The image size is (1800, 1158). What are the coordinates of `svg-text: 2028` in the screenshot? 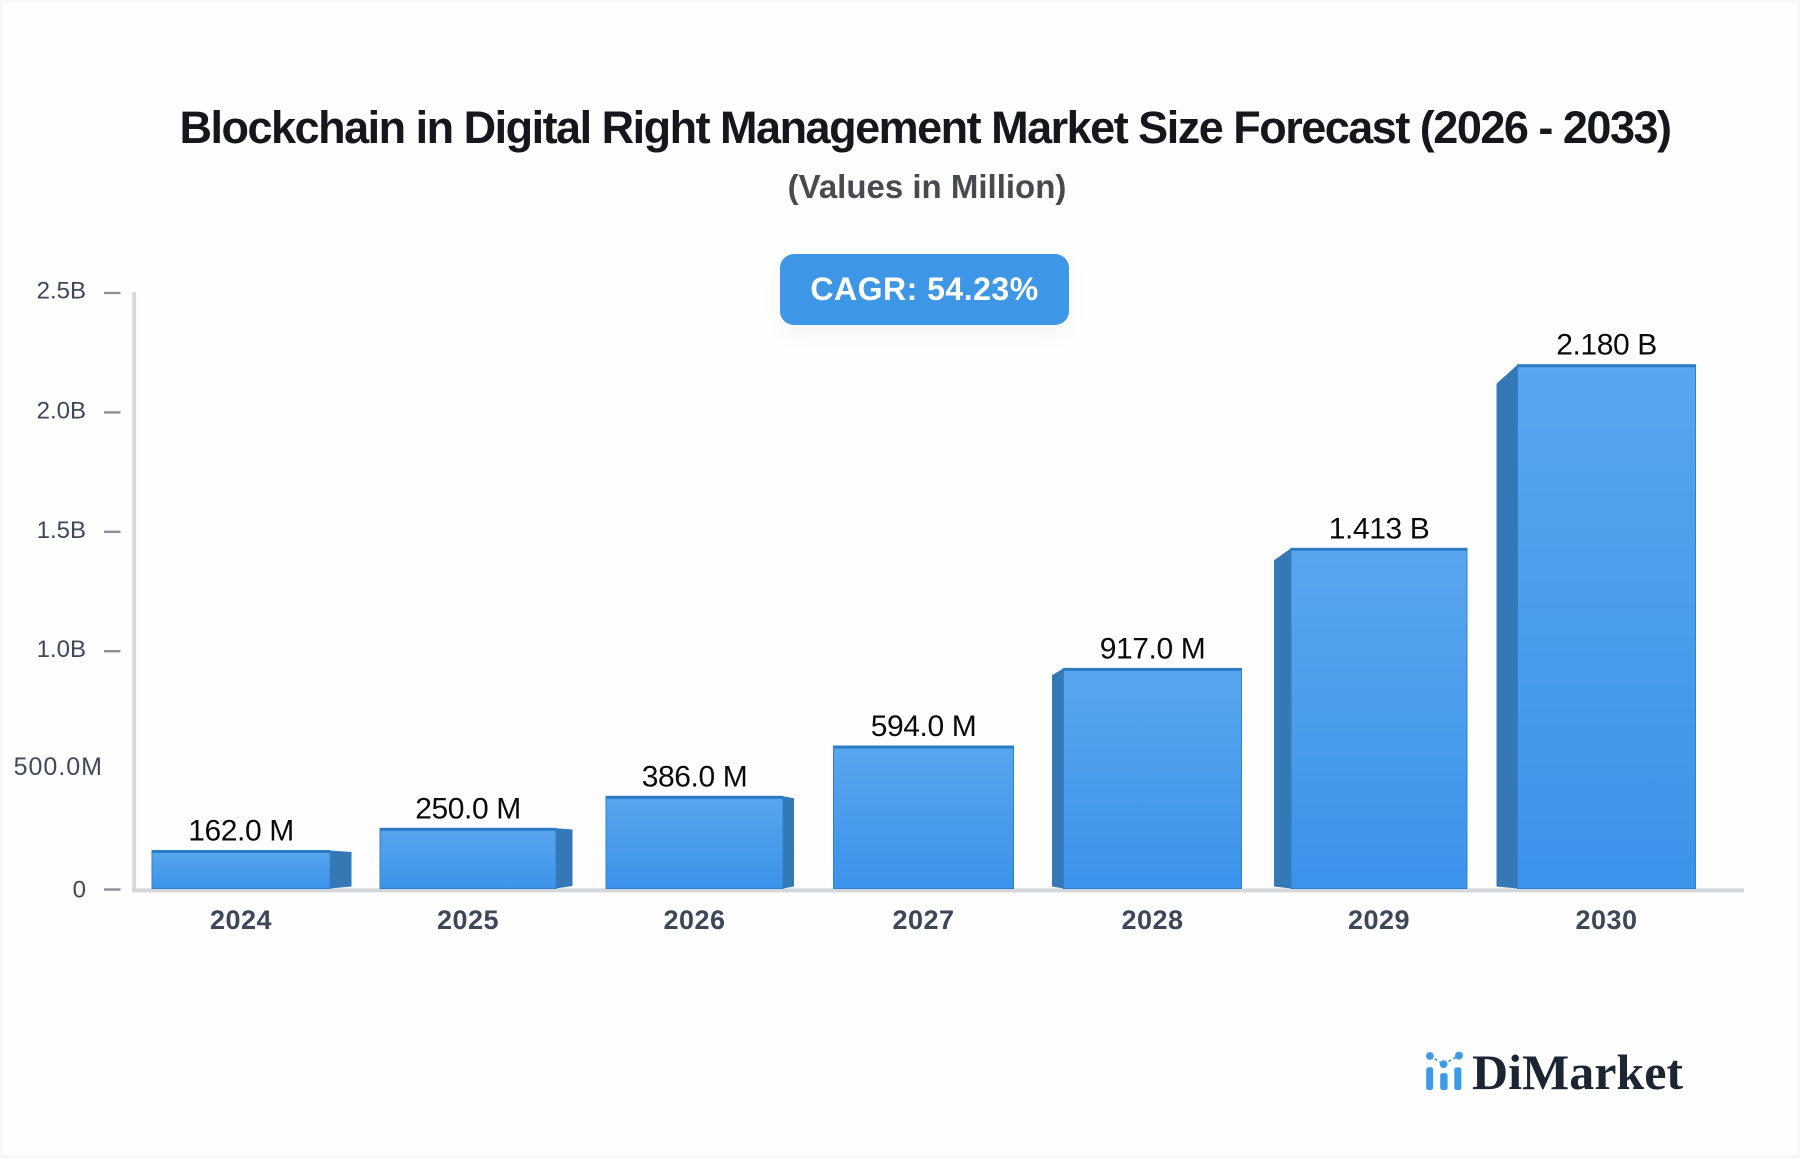 It's located at (1152, 920).